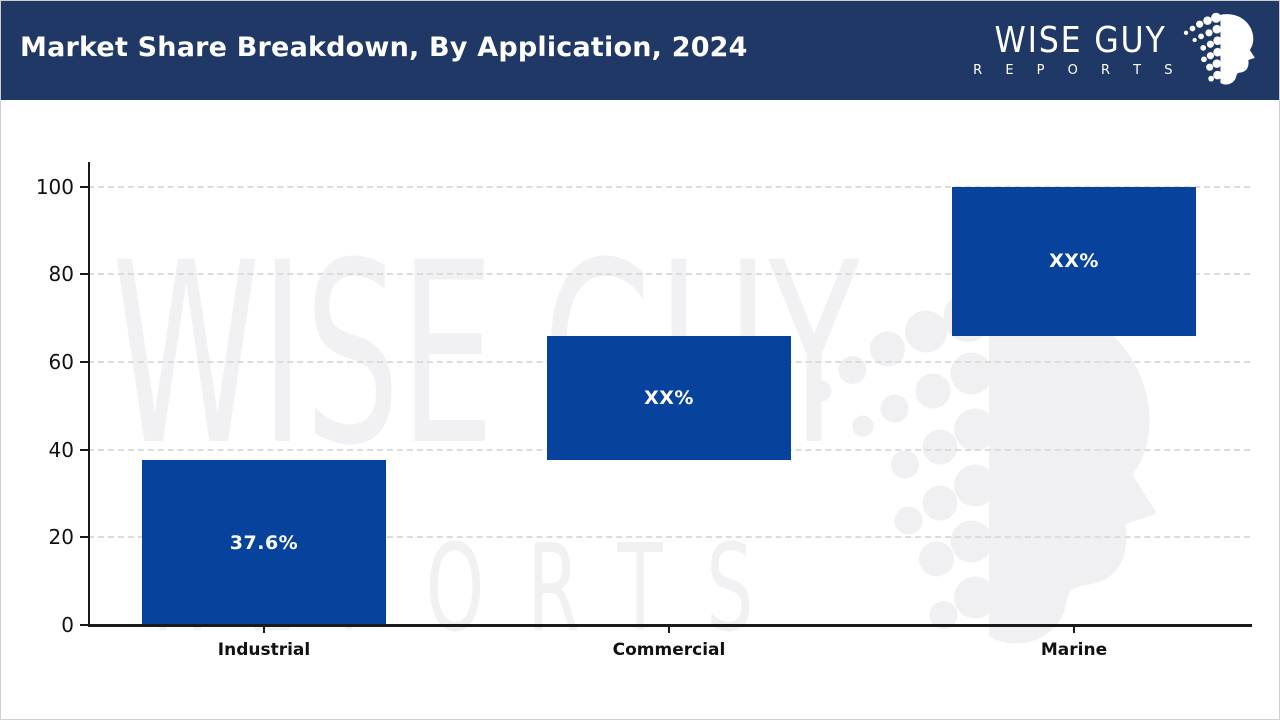  What do you see at coordinates (1080, 40) in the screenshot?
I see `logo-wordmark: WISE GUY` at bounding box center [1080, 40].